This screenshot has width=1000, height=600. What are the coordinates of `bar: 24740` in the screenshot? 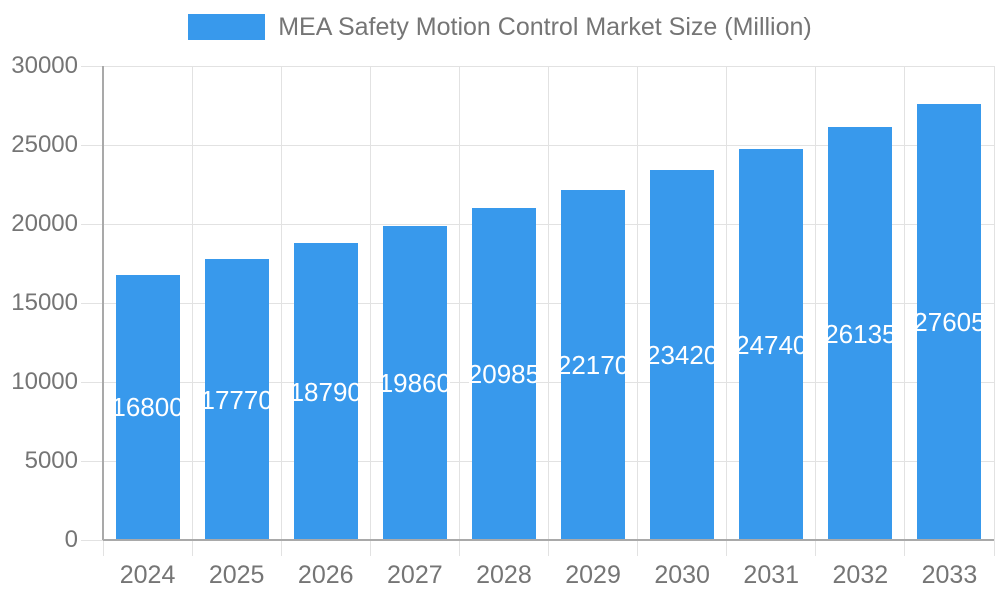 It's located at (771, 344).